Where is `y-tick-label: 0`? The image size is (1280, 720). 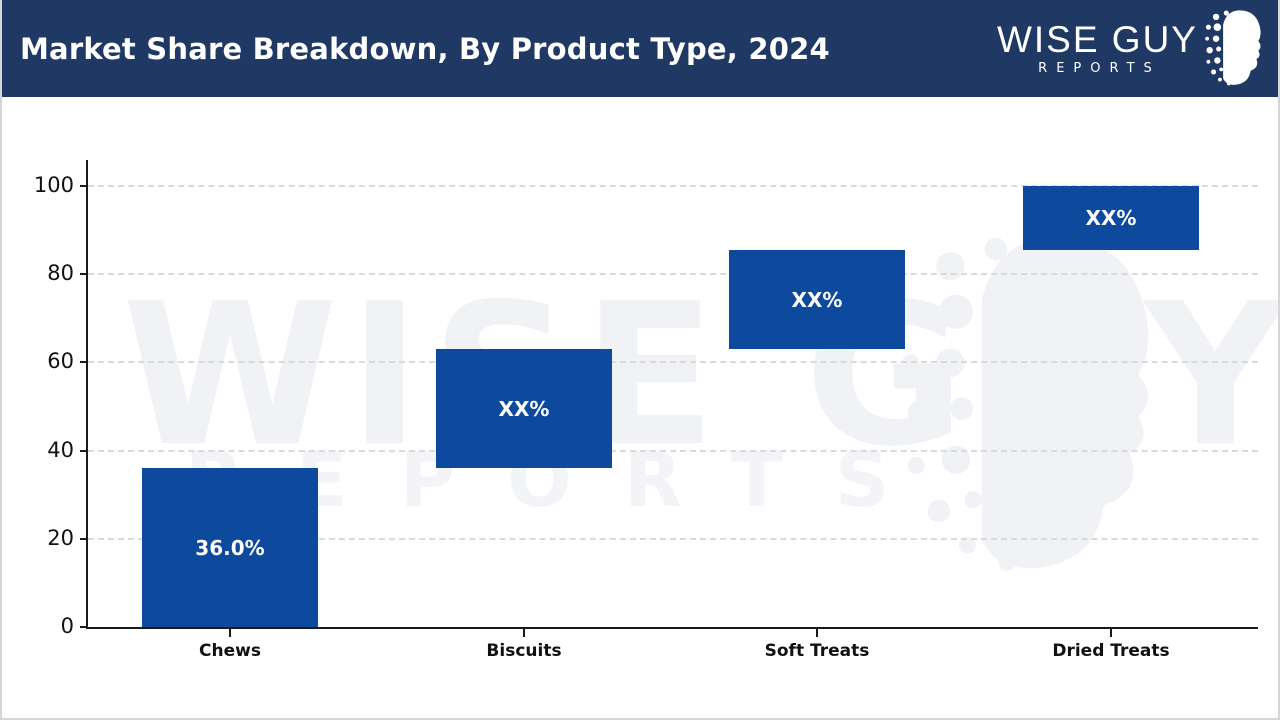
y-tick-label: 0 is located at coordinates (67, 626).